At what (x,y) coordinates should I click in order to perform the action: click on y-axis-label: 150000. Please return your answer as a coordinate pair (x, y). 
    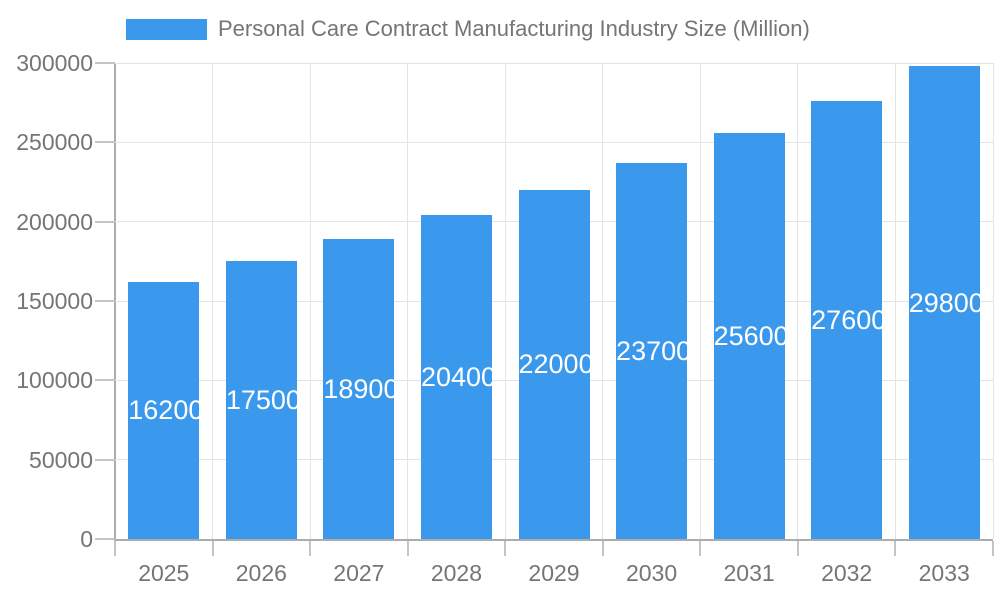
    Looking at the image, I should click on (54, 301).